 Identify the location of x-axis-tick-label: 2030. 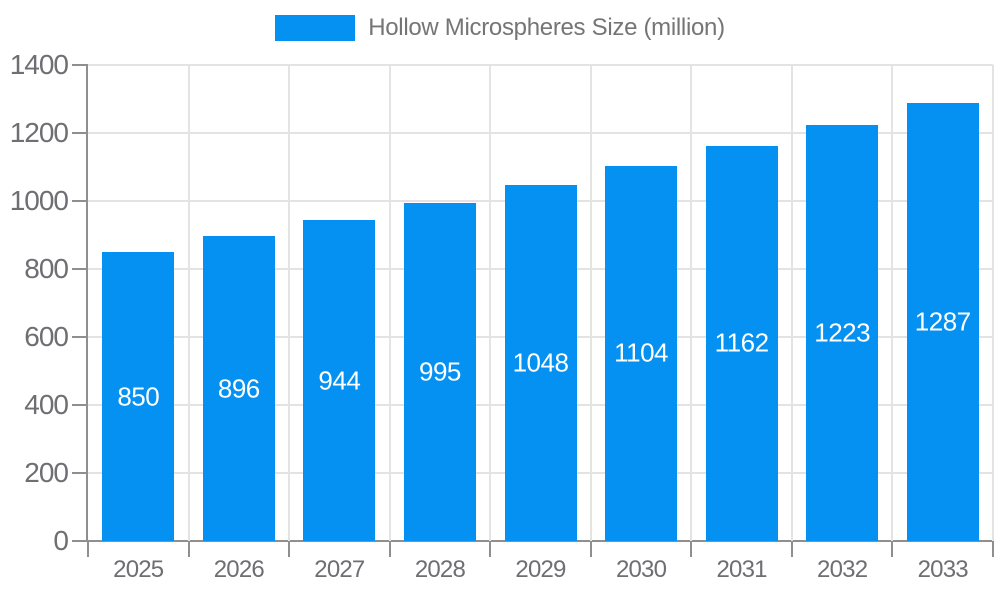
(641, 569).